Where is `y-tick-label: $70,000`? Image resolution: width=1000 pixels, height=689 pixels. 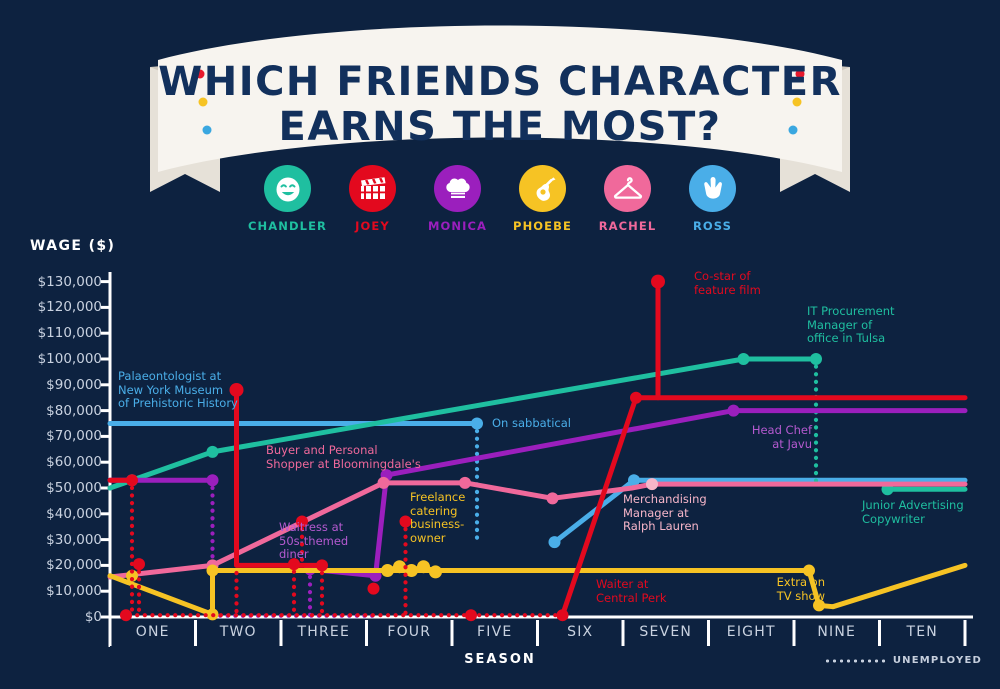 y-tick-label: $70,000 is located at coordinates (74, 436).